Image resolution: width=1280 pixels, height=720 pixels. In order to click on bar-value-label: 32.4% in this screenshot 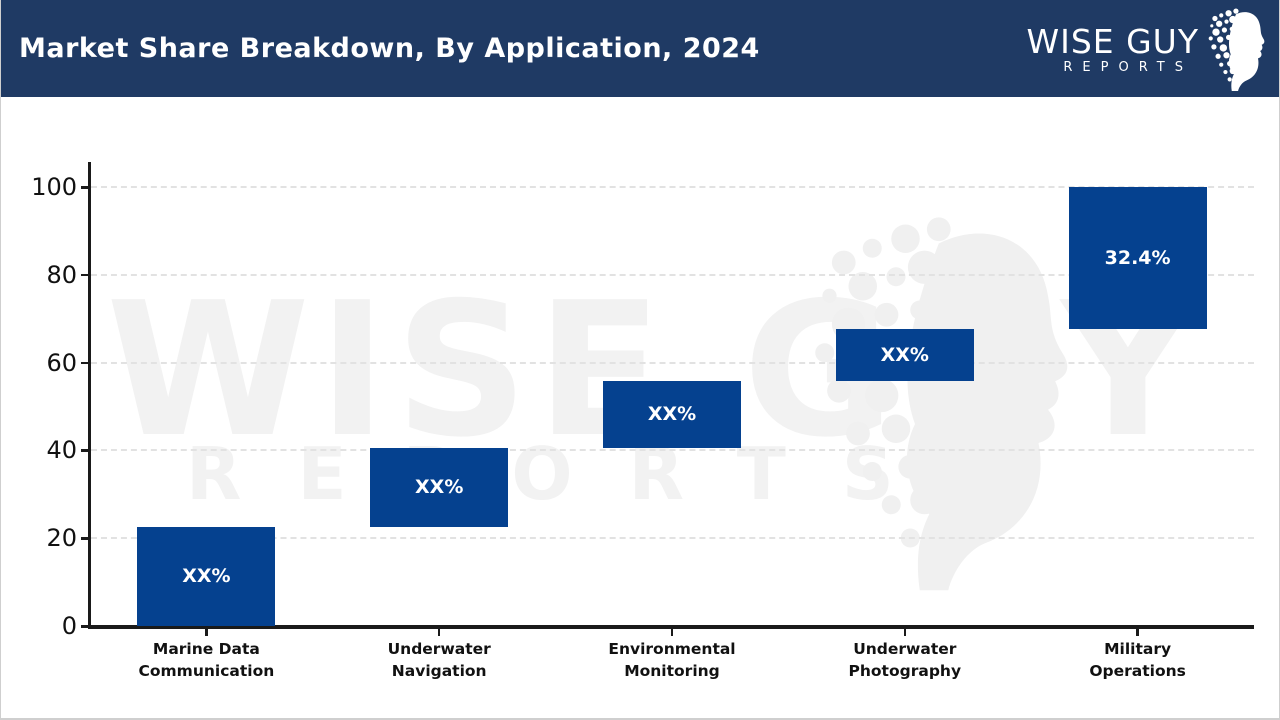, I will do `click(1137, 258)`.